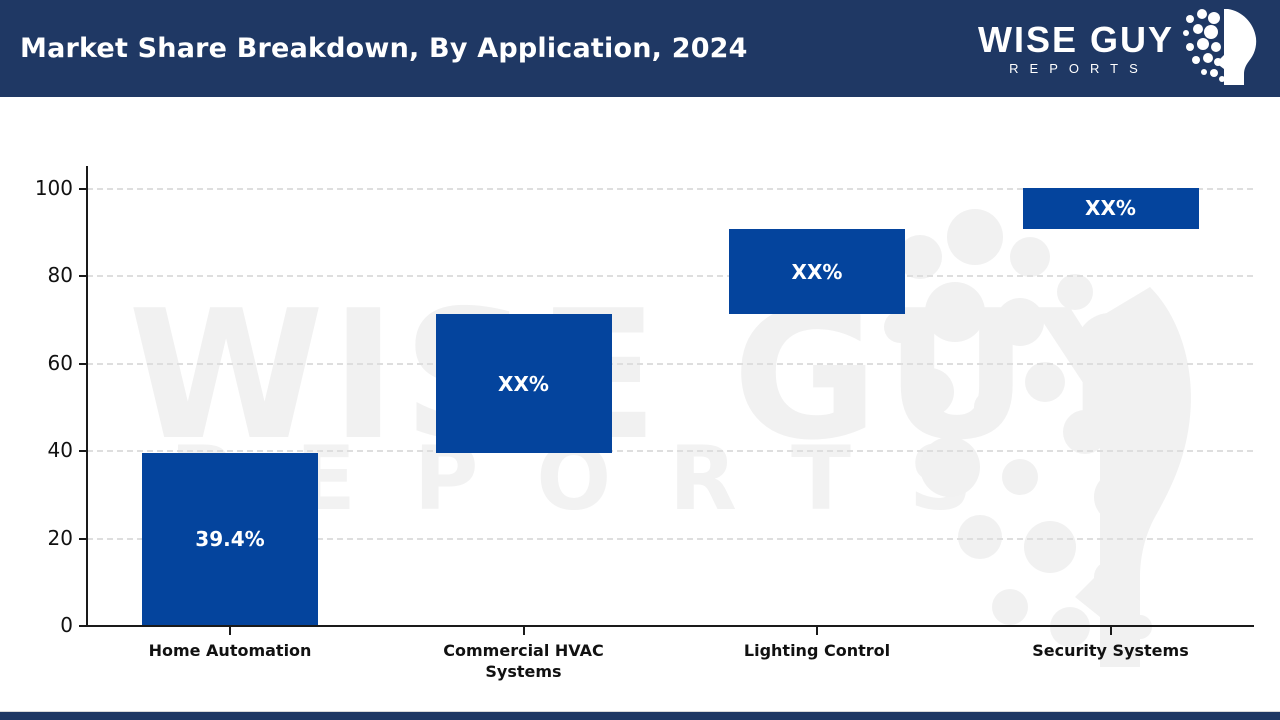 The width and height of the screenshot is (1280, 720). I want to click on logo-subtitle: REPORTS, so click(1079, 68).